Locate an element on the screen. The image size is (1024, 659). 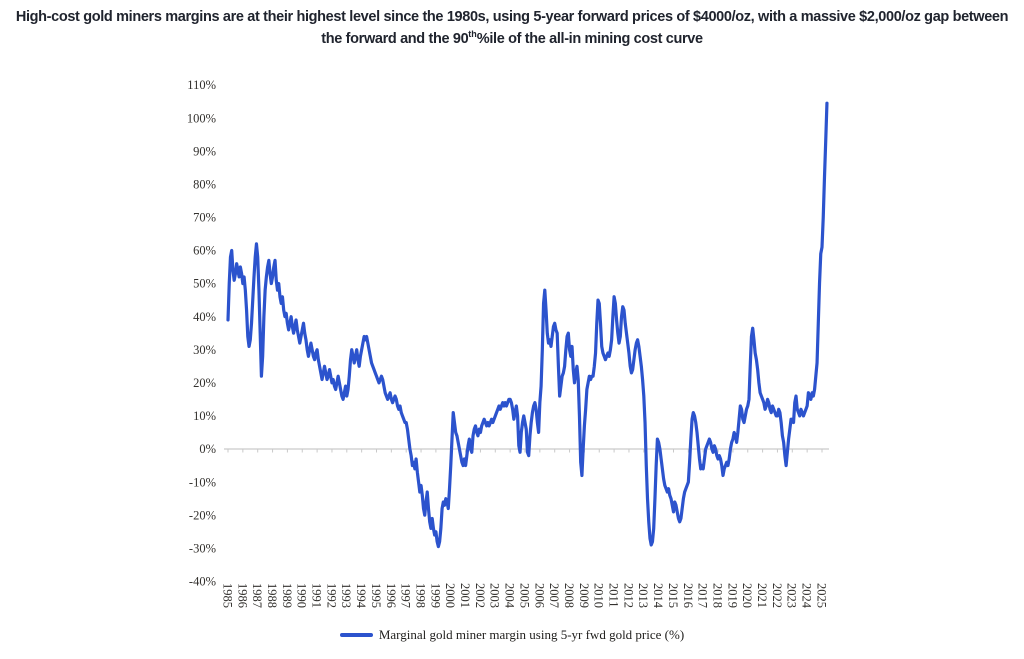
x-tick-label: 2000 is located at coordinates (450, 595).